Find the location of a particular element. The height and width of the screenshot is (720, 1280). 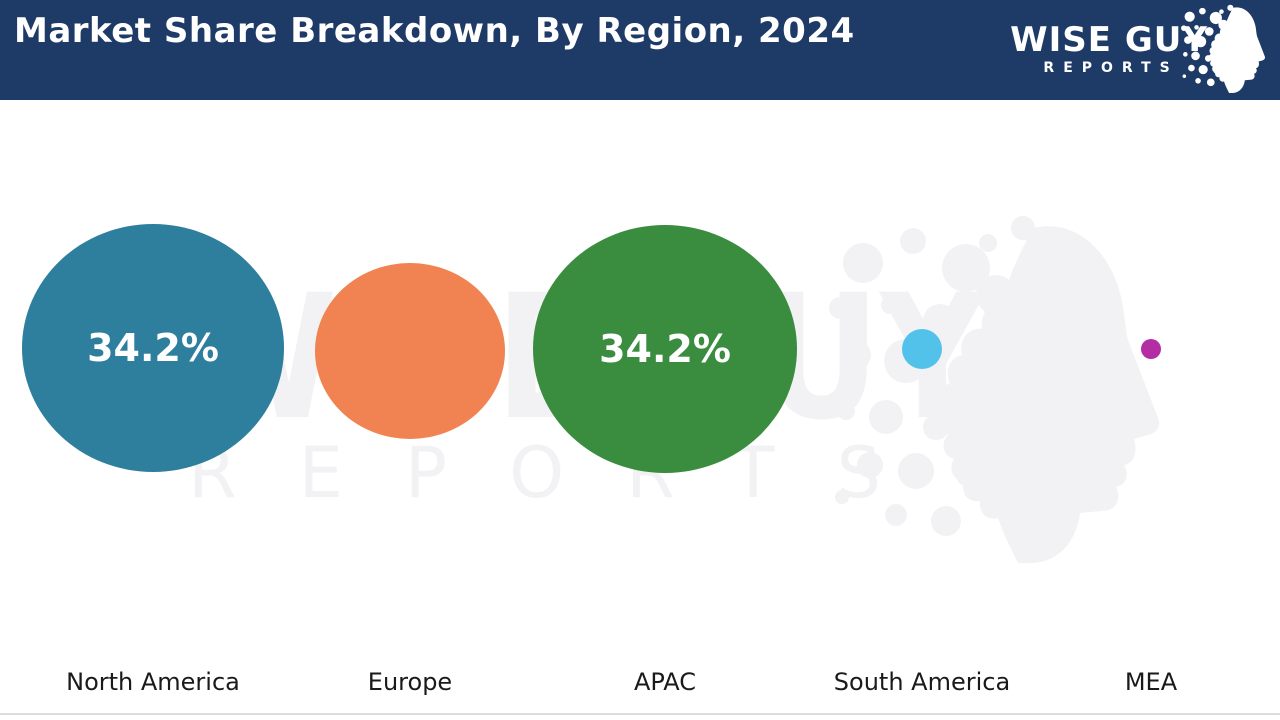

logo-wiseguy-label: WISE GUY is located at coordinates (1109, 39).